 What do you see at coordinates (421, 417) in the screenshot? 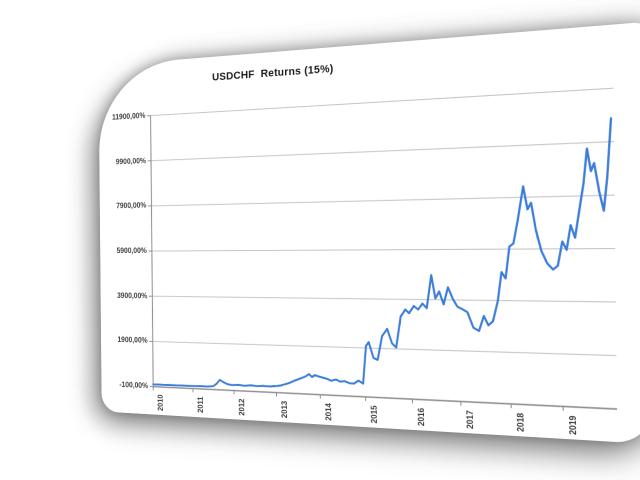
I see `x-axis-label: 2016` at bounding box center [421, 417].